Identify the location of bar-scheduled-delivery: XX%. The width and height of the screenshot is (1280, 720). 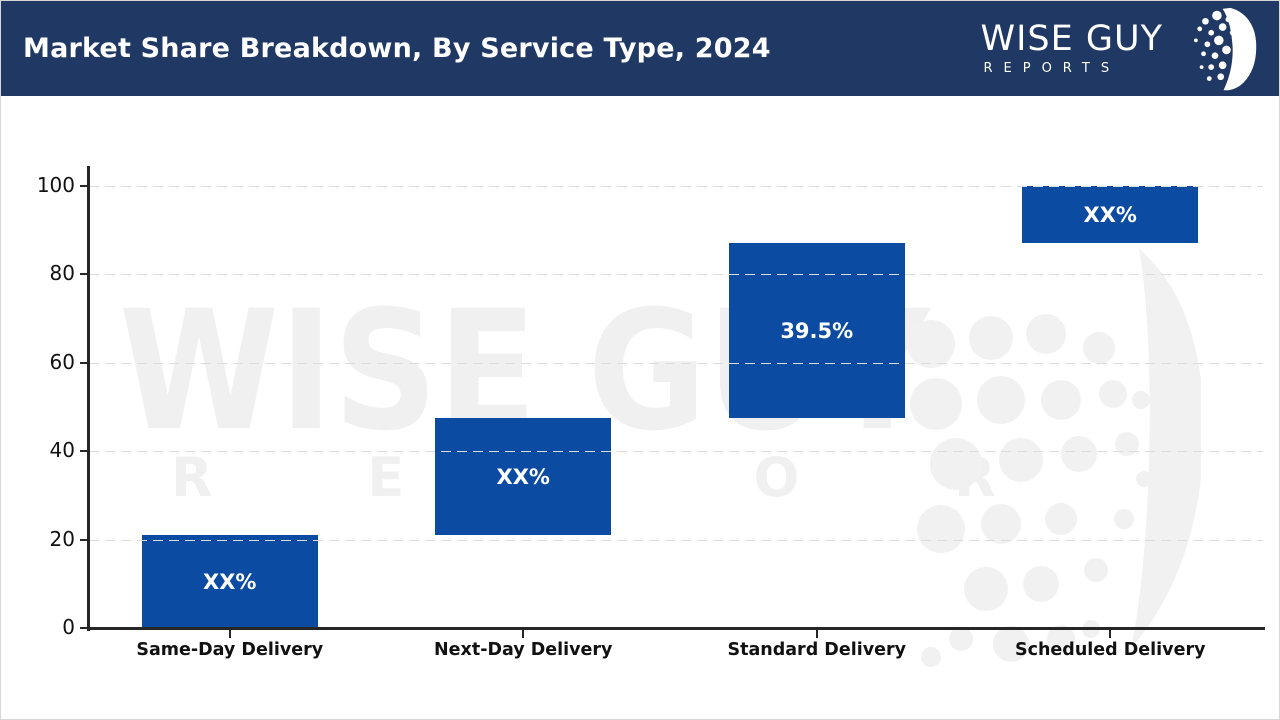
(1110, 215).